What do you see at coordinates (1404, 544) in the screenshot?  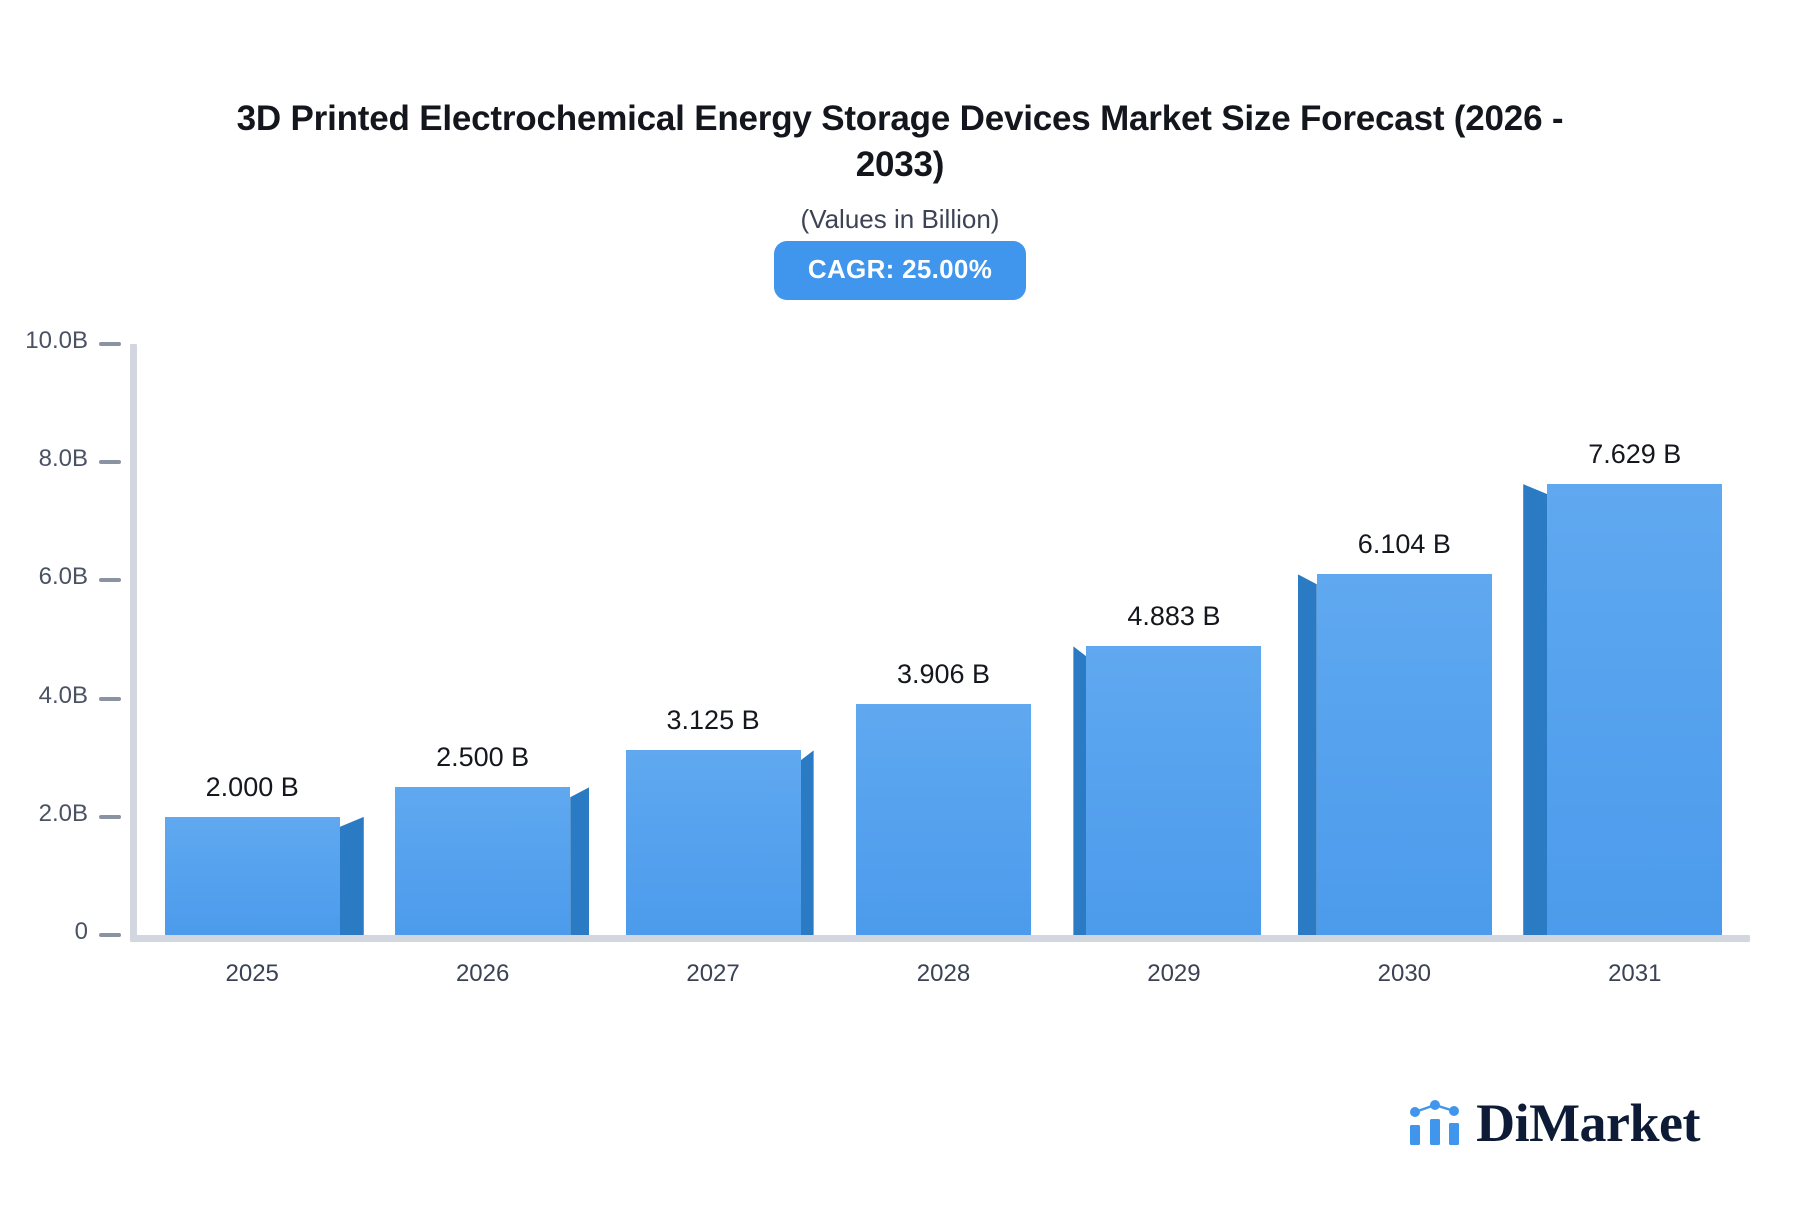 I see `bar-value-label: 6.104 B` at bounding box center [1404, 544].